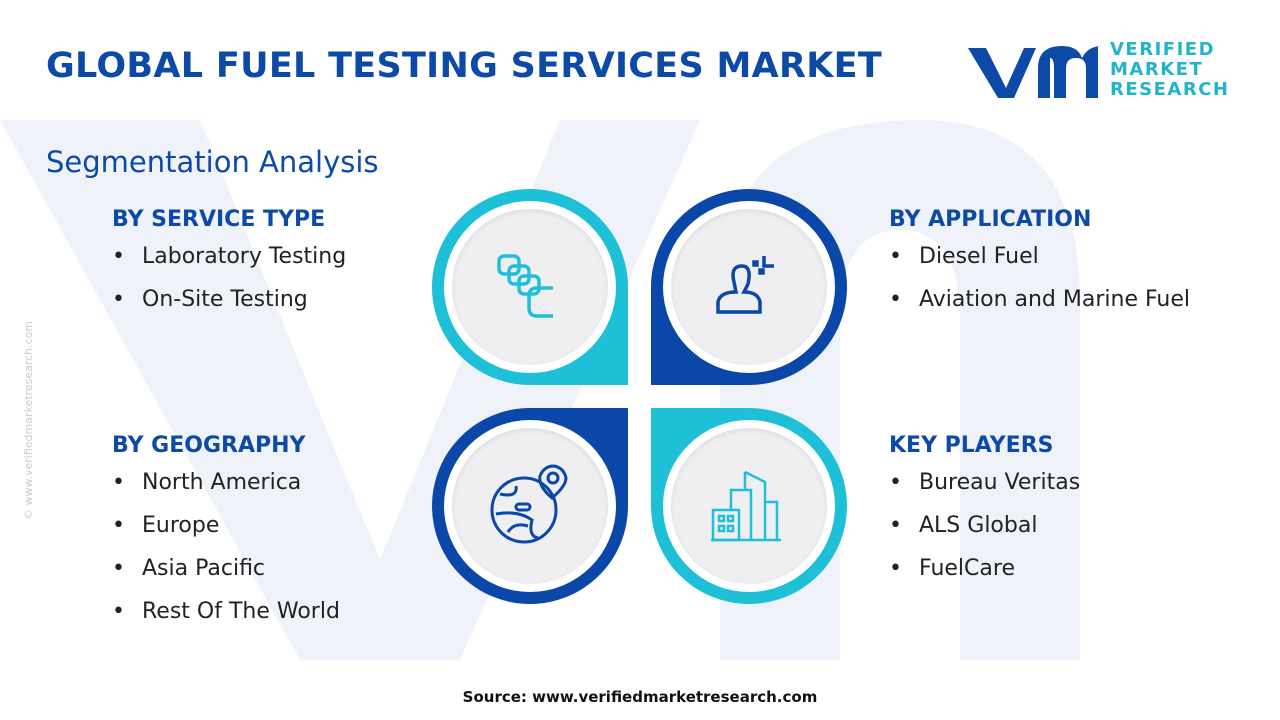 This screenshot has width=1280, height=720. I want to click on quadrant-service-type, so click(530, 287).